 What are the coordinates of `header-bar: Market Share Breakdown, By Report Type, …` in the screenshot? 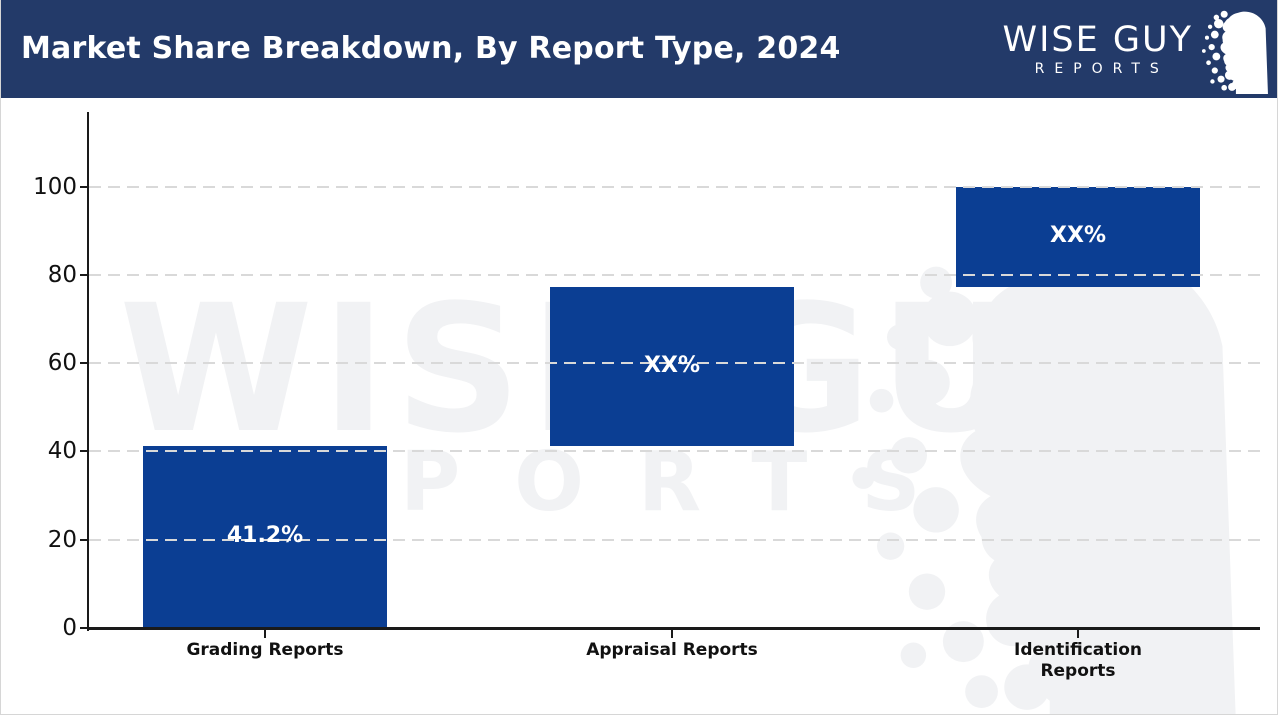 It's located at (639, 49).